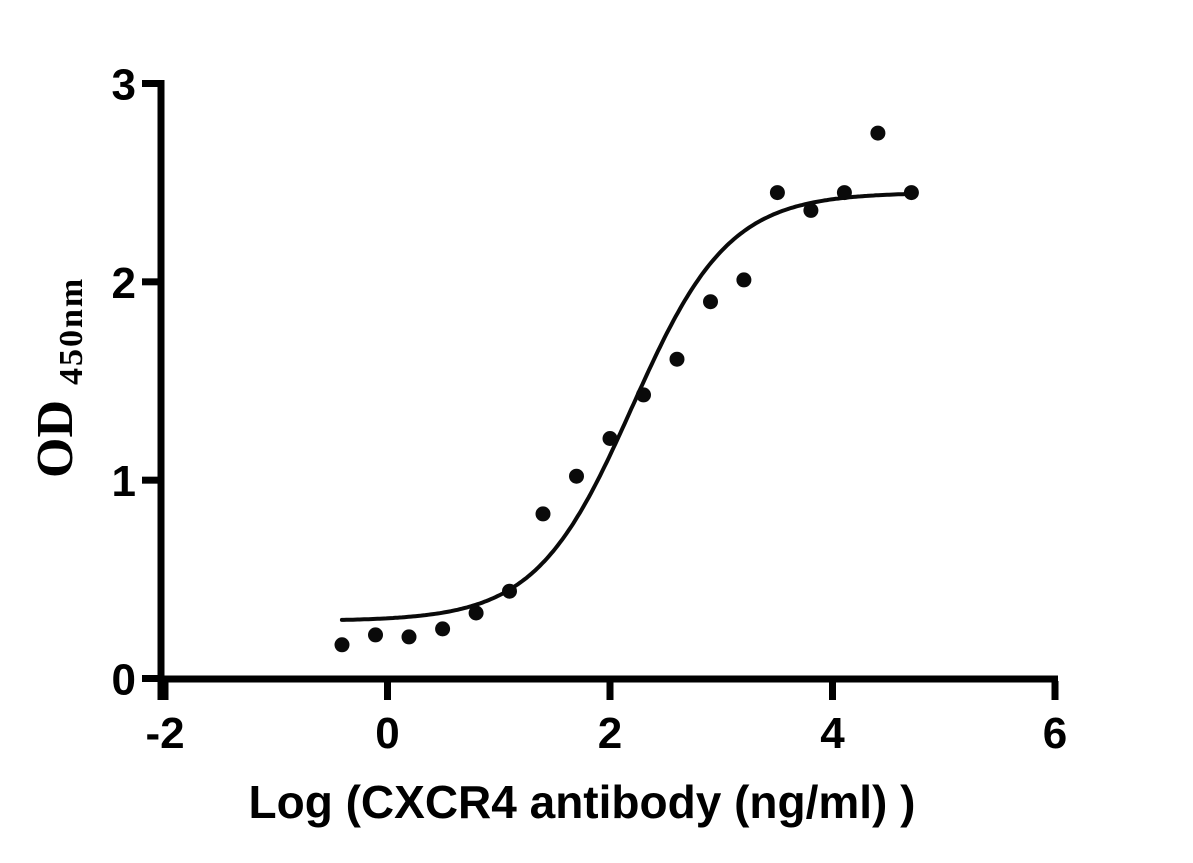  I want to click on y-tick-label: 0, so click(124, 680).